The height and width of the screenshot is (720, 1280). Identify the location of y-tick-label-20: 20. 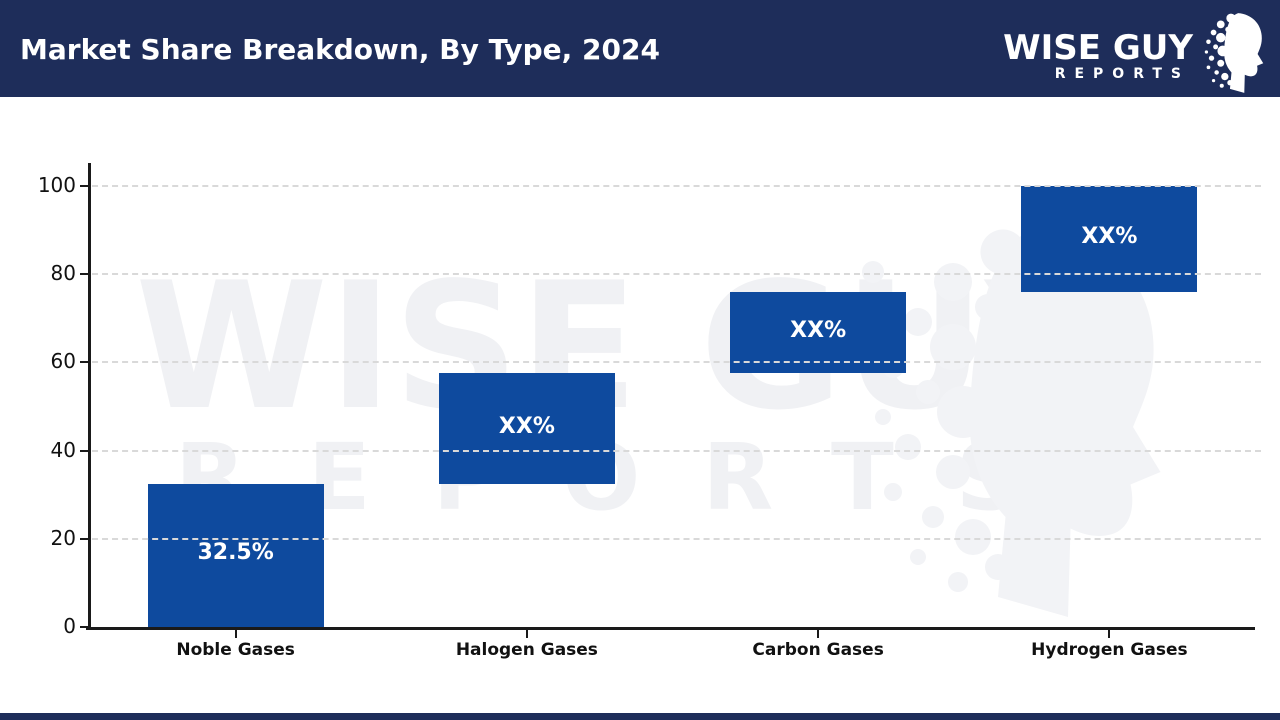
(63, 537).